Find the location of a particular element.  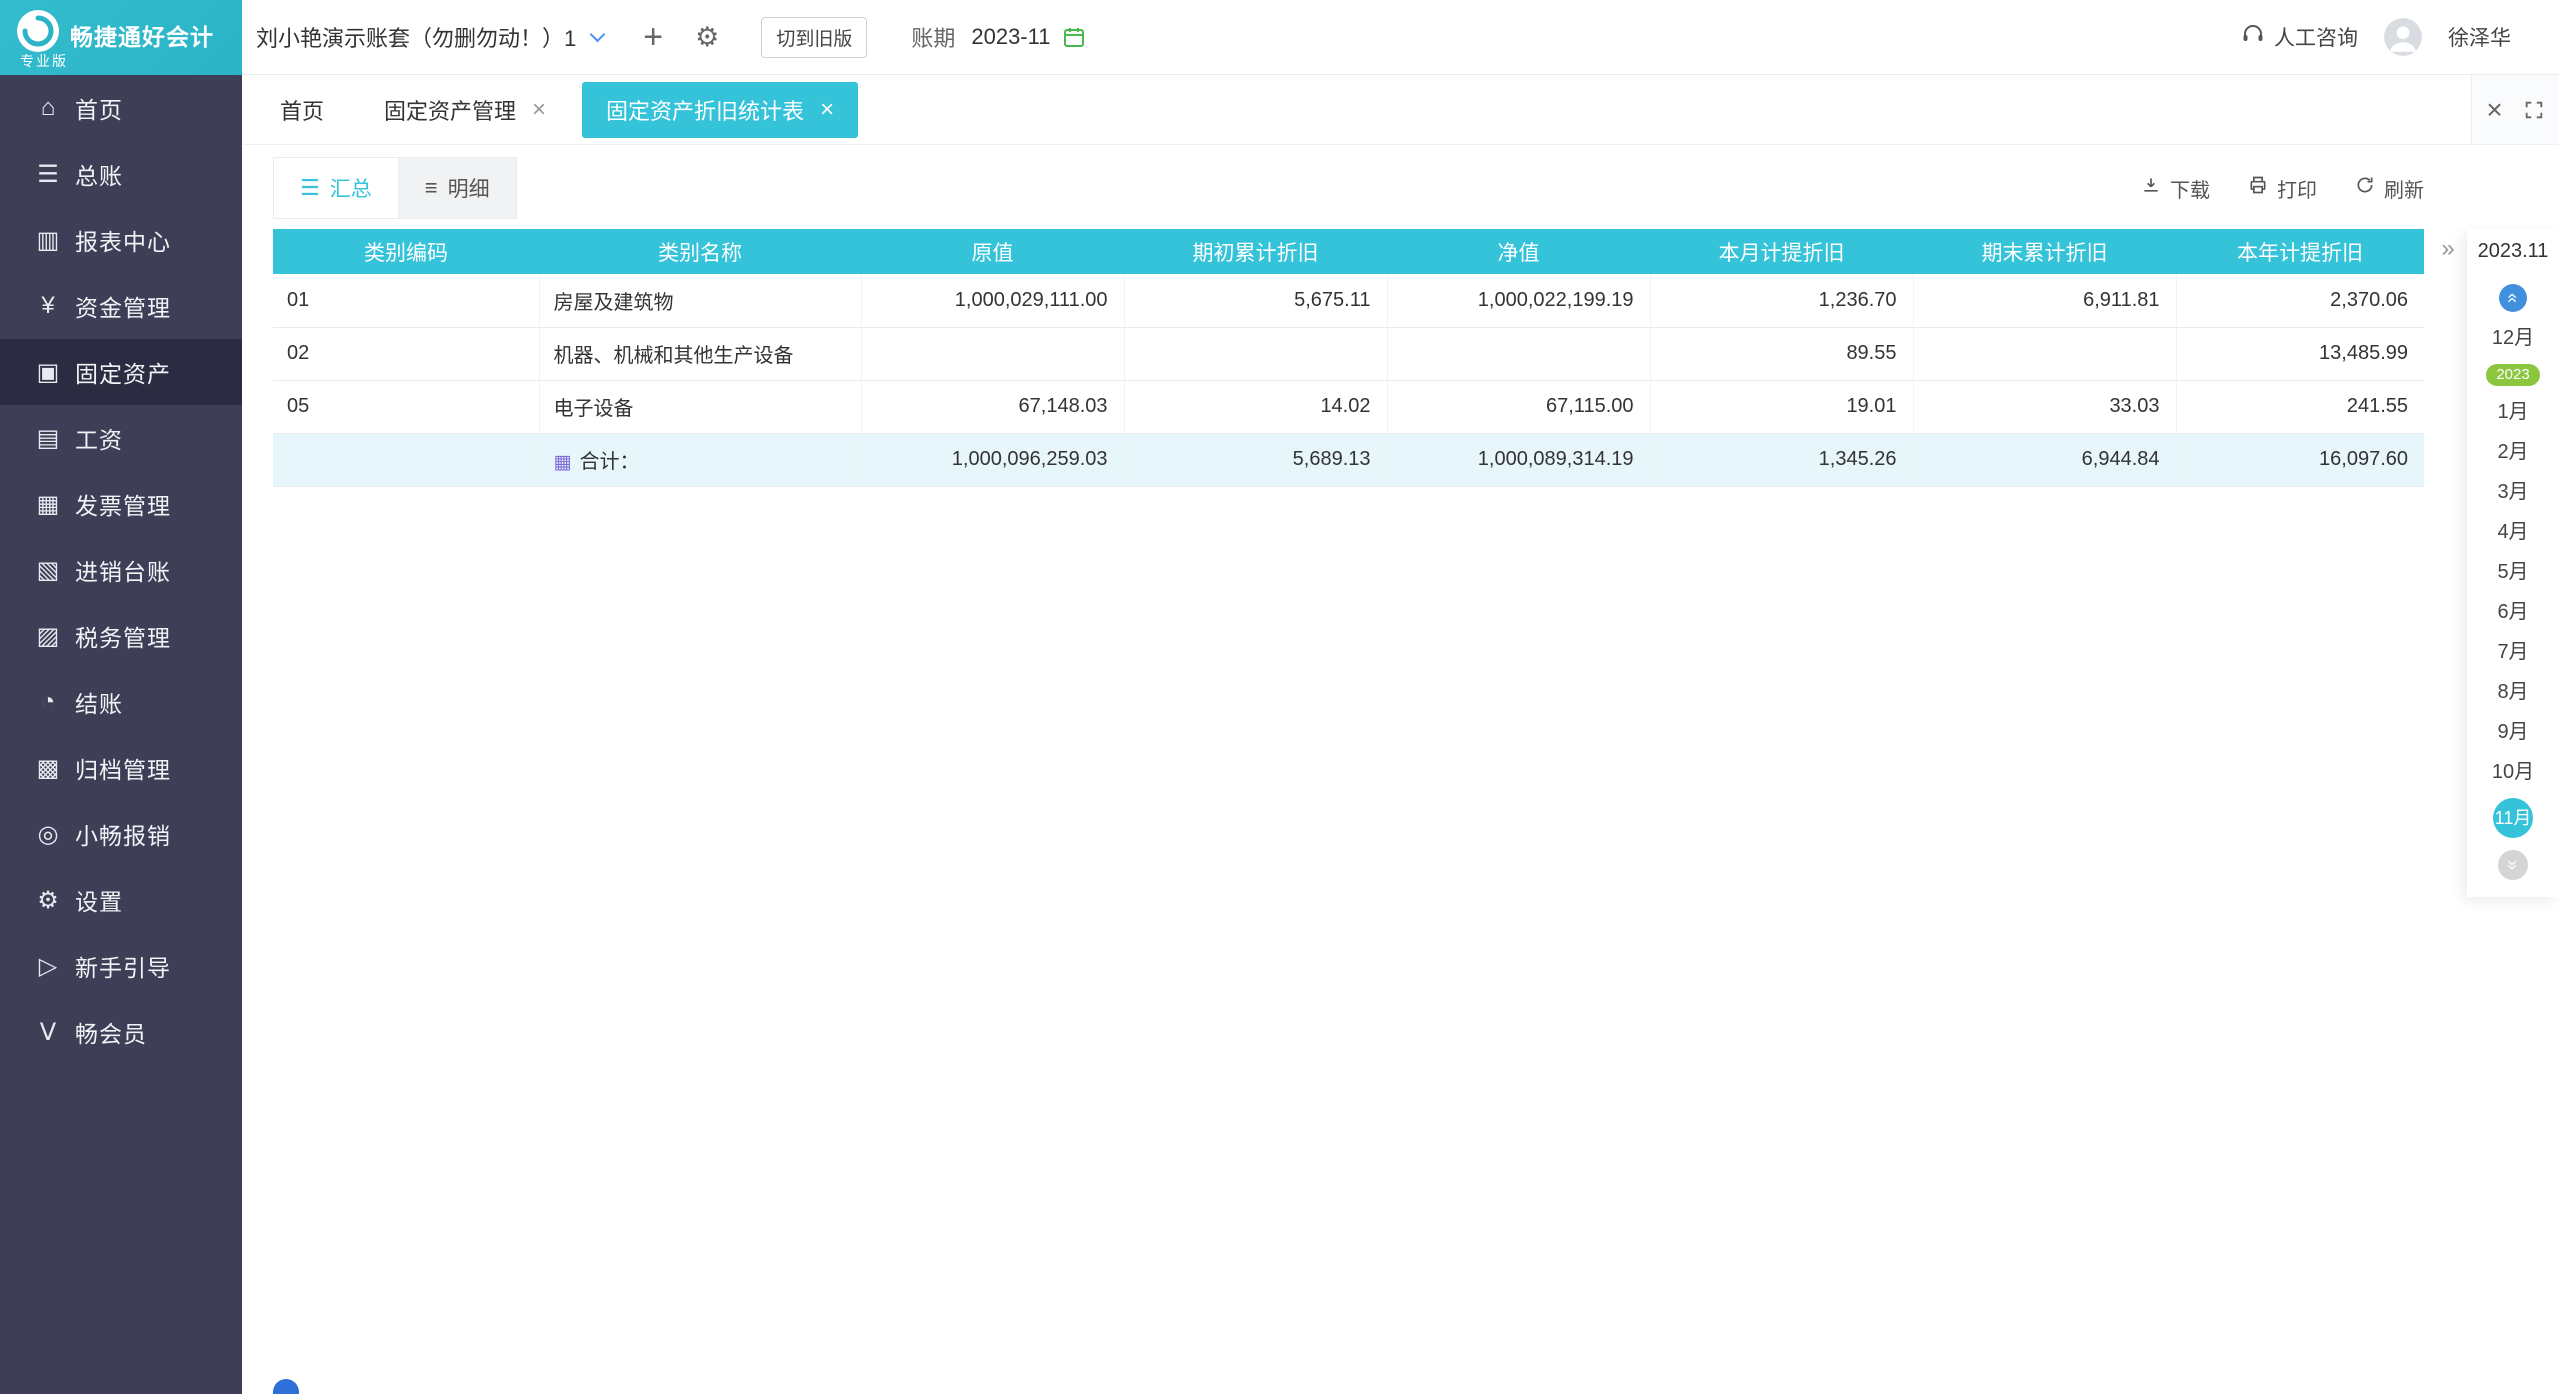

month-6: 6月 is located at coordinates (2513, 612).